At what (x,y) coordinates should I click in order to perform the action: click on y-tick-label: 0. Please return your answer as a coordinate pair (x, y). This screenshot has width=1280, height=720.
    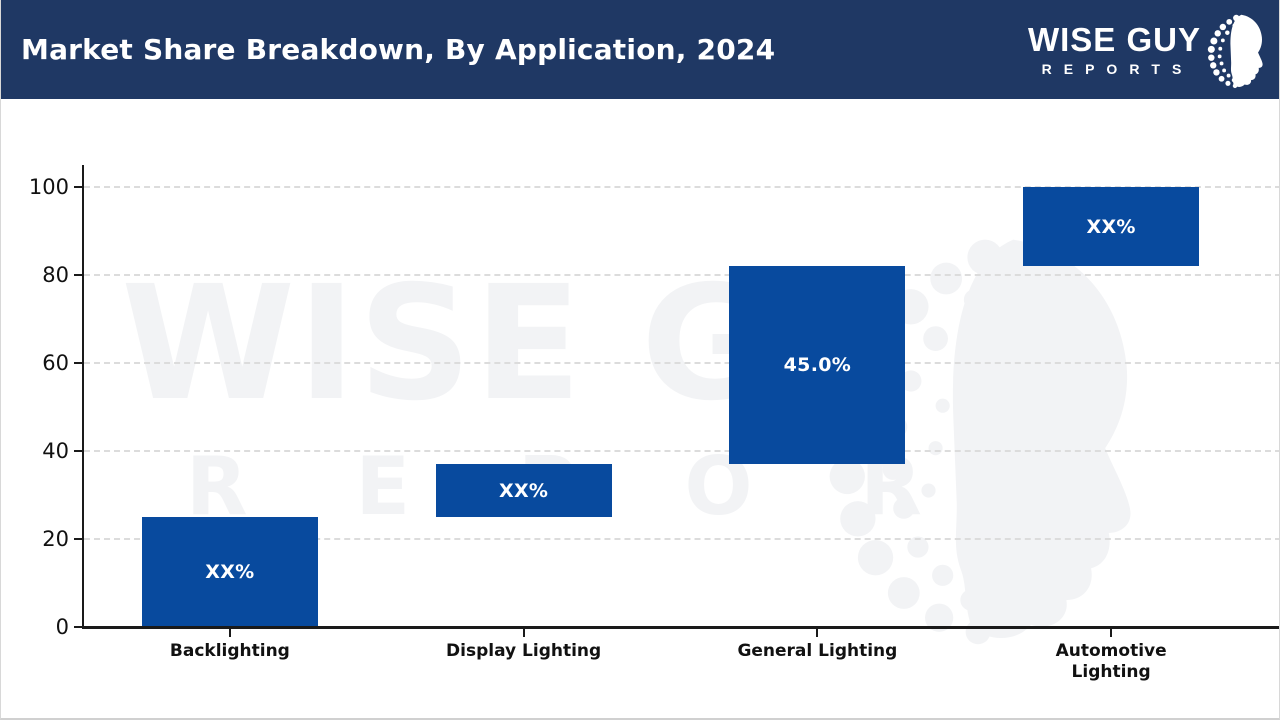
    Looking at the image, I should click on (62, 627).